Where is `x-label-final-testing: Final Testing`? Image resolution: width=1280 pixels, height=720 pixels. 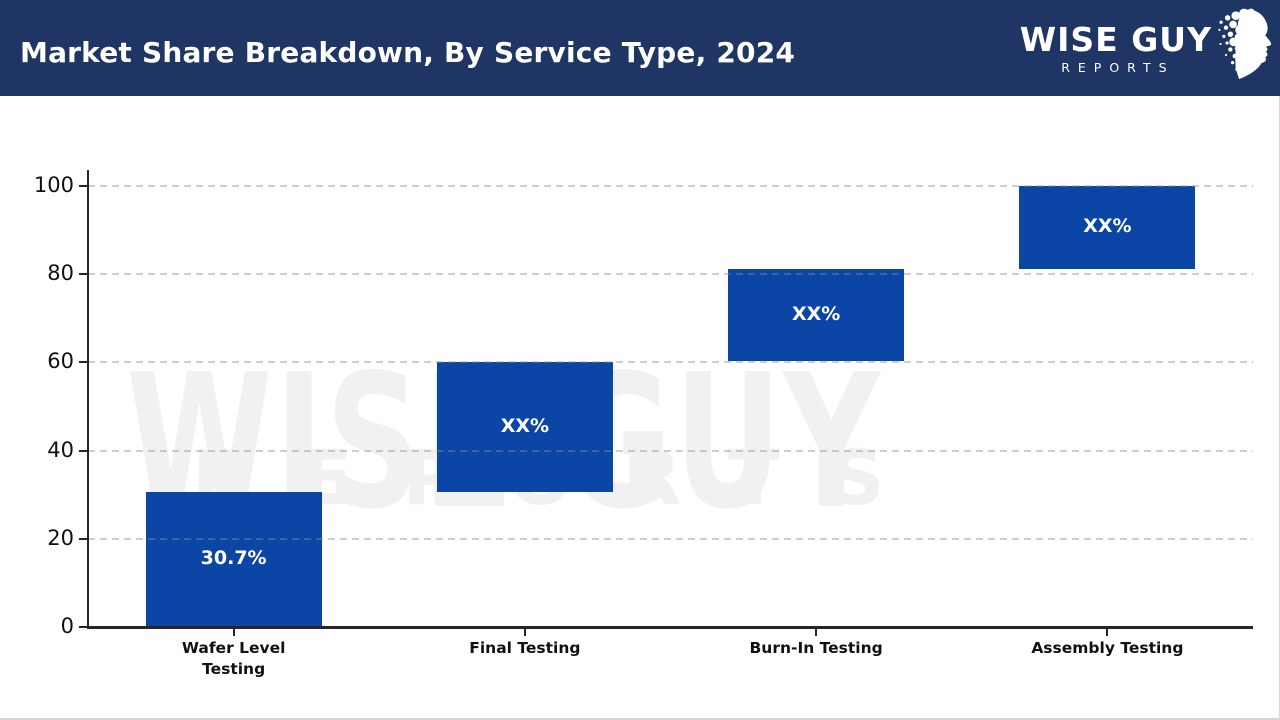
x-label-final-testing: Final Testing is located at coordinates (525, 648).